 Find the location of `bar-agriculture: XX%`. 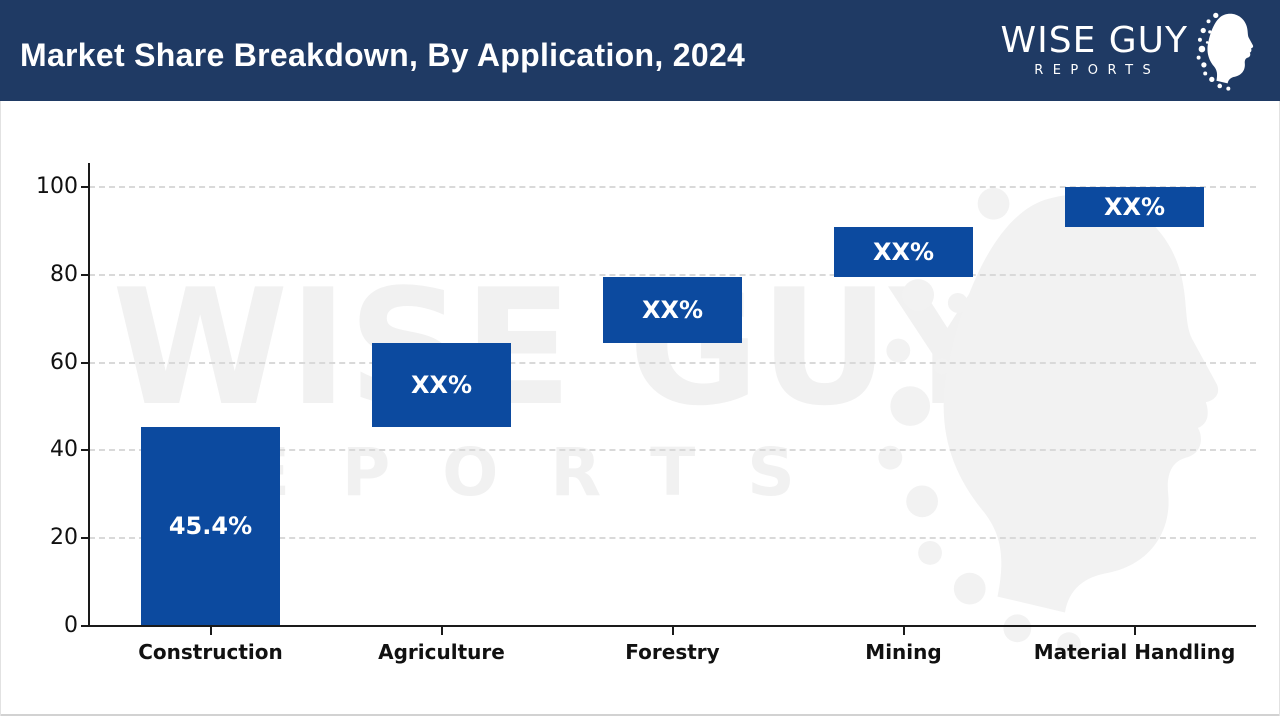

bar-agriculture: XX% is located at coordinates (441, 384).